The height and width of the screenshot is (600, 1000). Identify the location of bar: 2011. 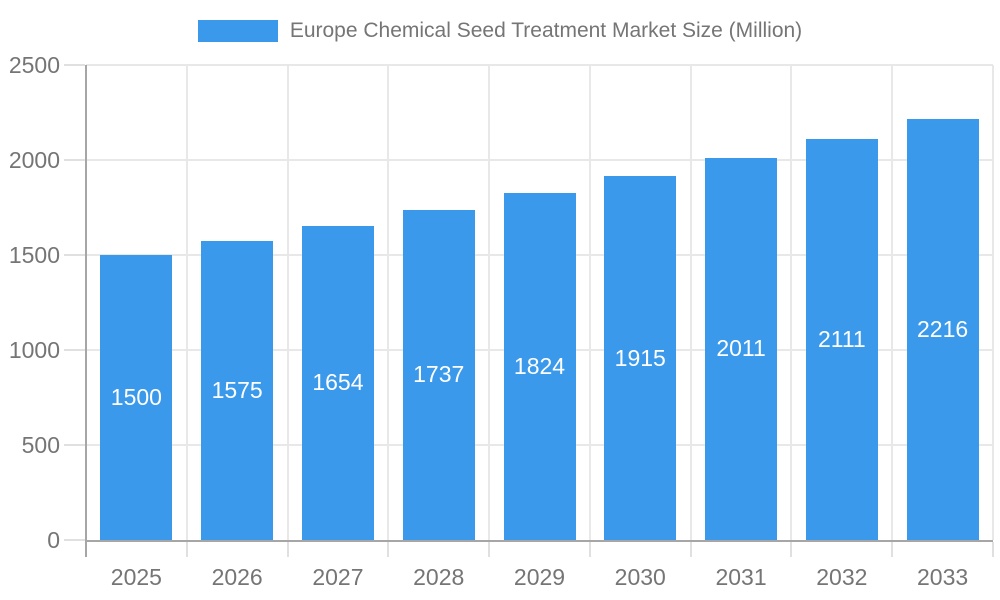
(741, 348).